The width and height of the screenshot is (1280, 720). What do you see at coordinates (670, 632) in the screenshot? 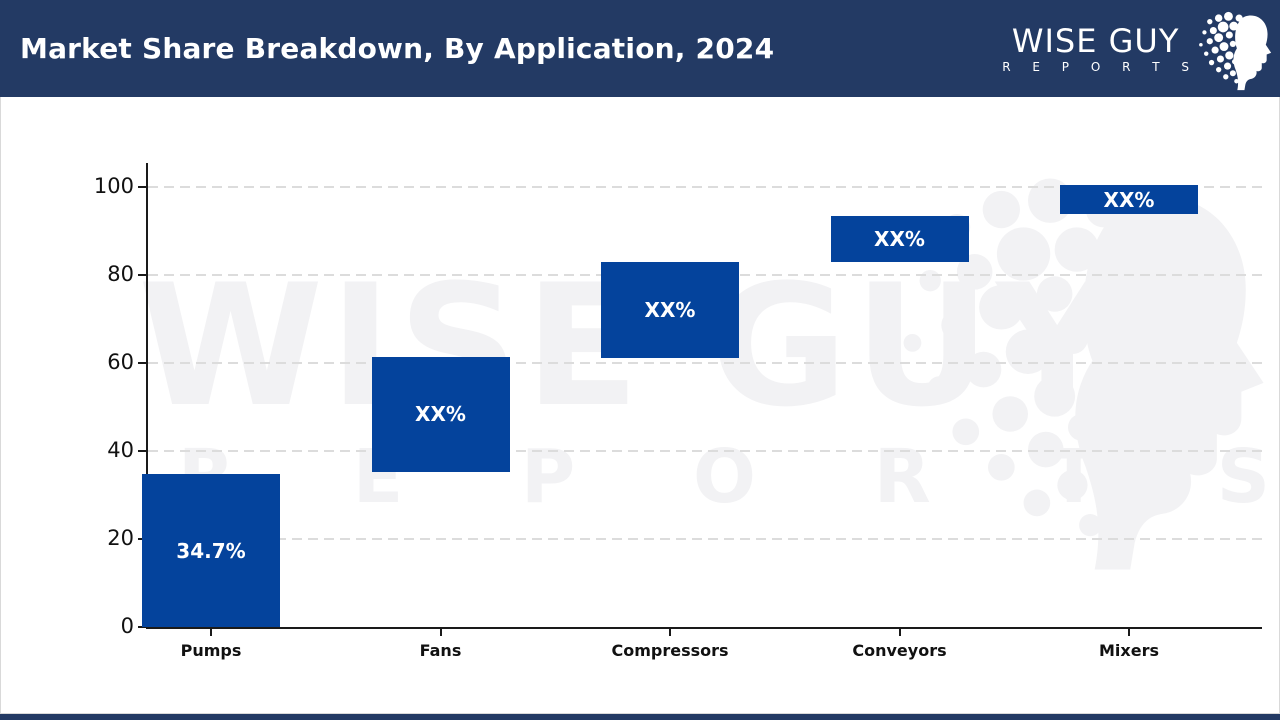
I see `x-tick-compressors` at bounding box center [670, 632].